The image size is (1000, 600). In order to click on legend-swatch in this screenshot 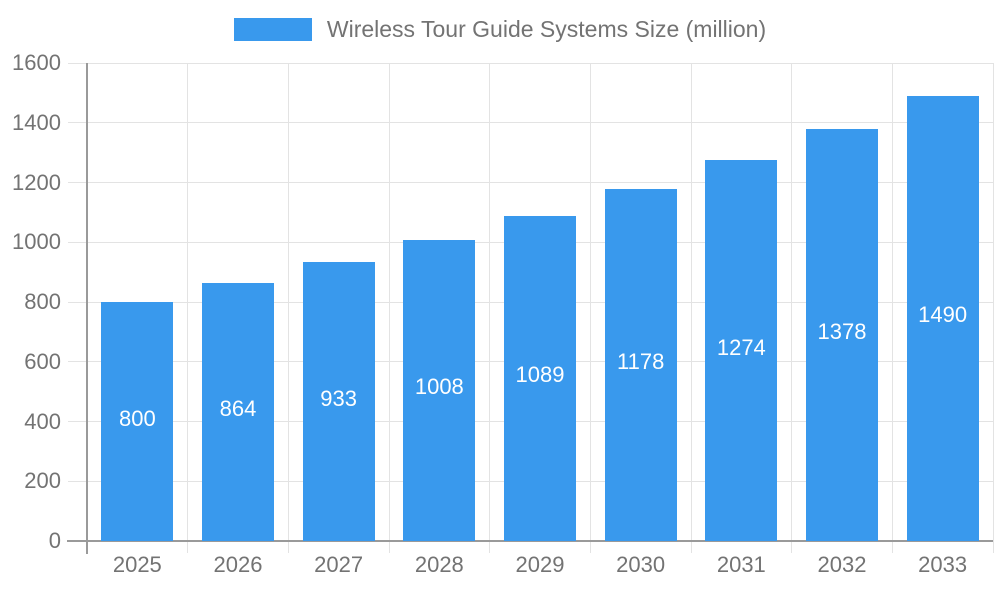, I will do `click(272, 29)`.